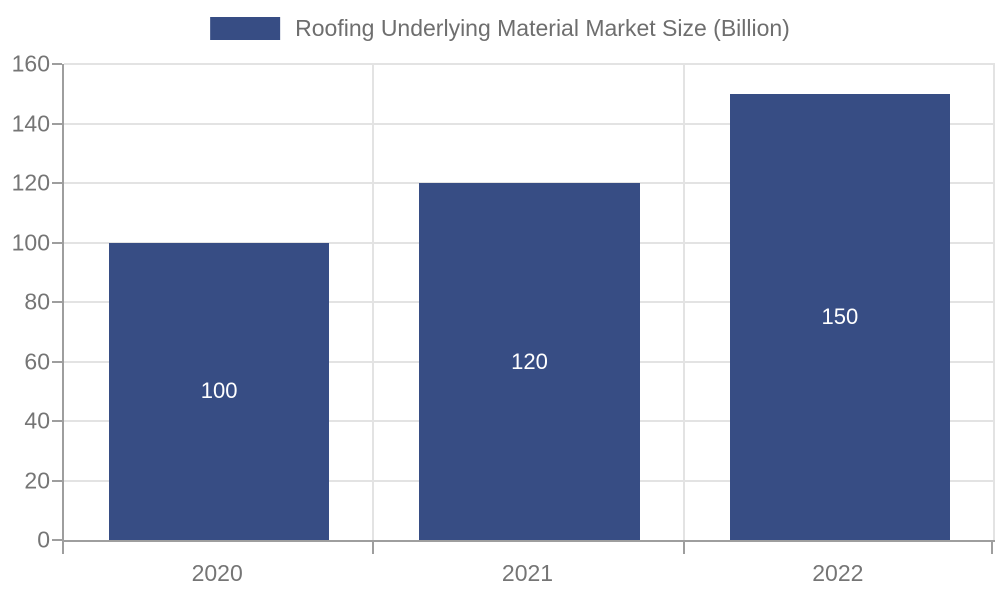 This screenshot has width=1000, height=600. I want to click on bar-value-label: 150, so click(840, 316).